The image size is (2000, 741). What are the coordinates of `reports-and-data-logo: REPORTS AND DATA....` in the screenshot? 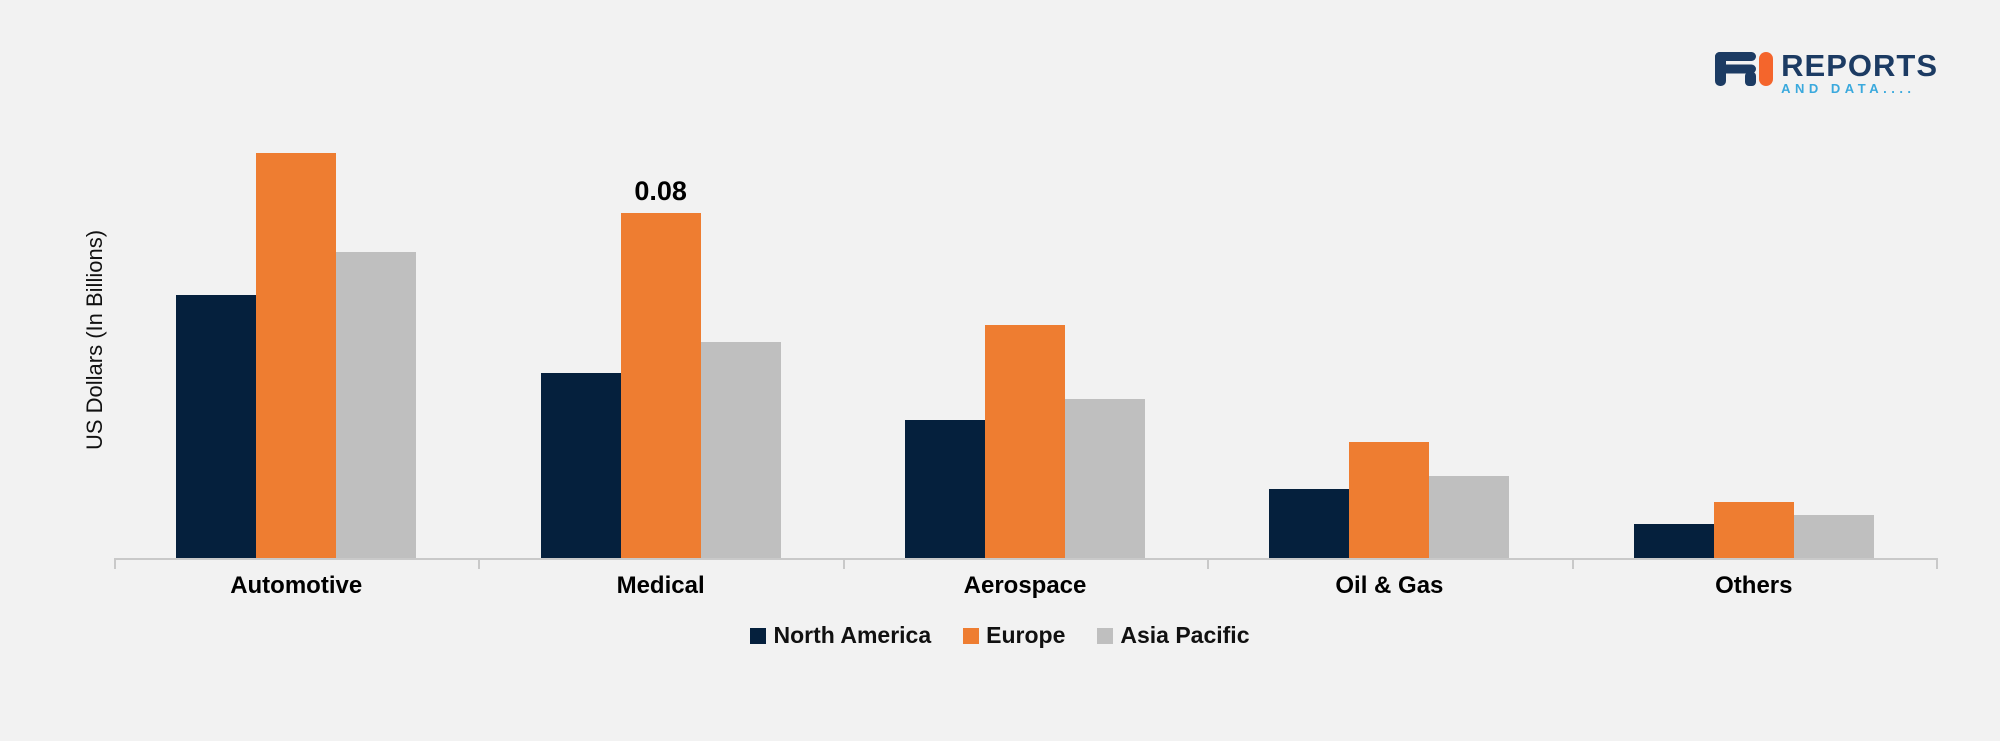 It's located at (1826, 72).